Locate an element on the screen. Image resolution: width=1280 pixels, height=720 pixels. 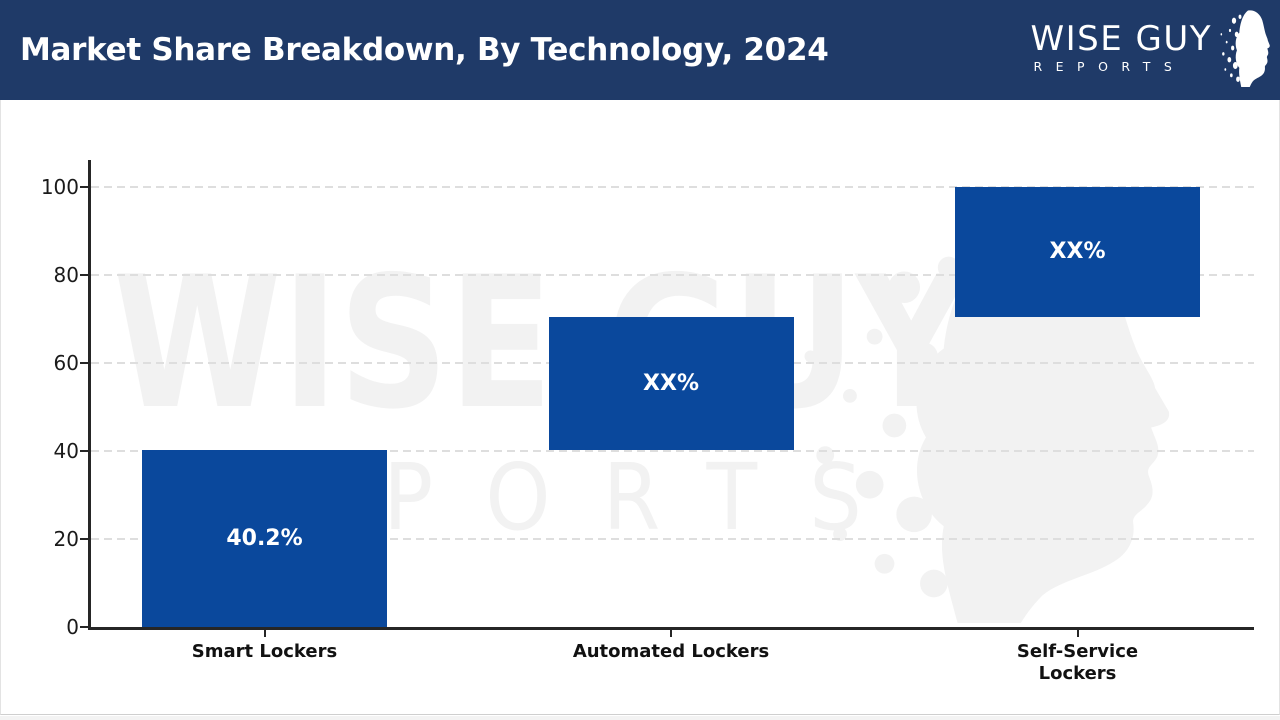
y-tick-label: 80 is located at coordinates (66, 275).